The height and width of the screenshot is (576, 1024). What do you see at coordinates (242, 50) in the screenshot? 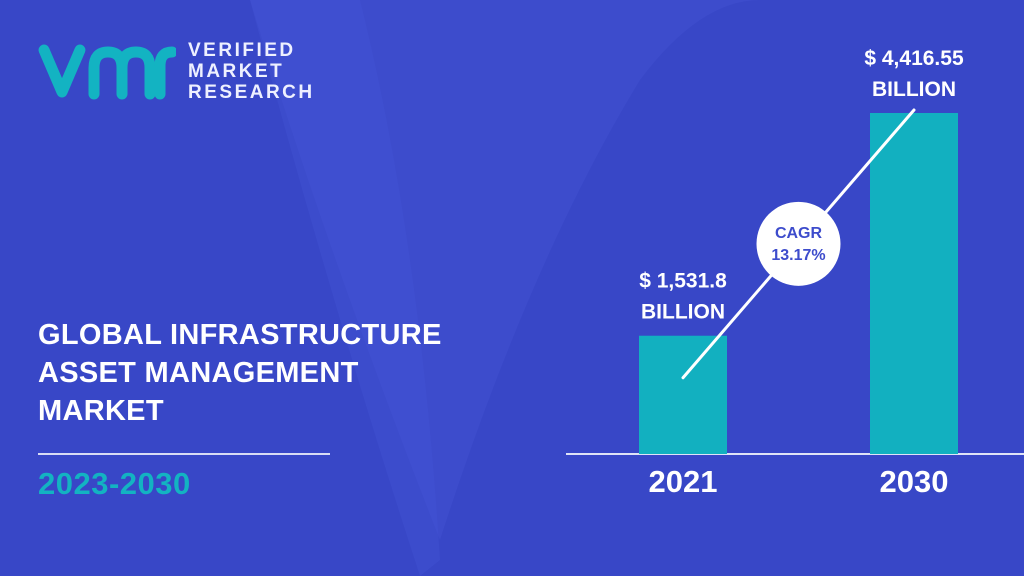
I see `brand-line-1: VERIFIED` at bounding box center [242, 50].